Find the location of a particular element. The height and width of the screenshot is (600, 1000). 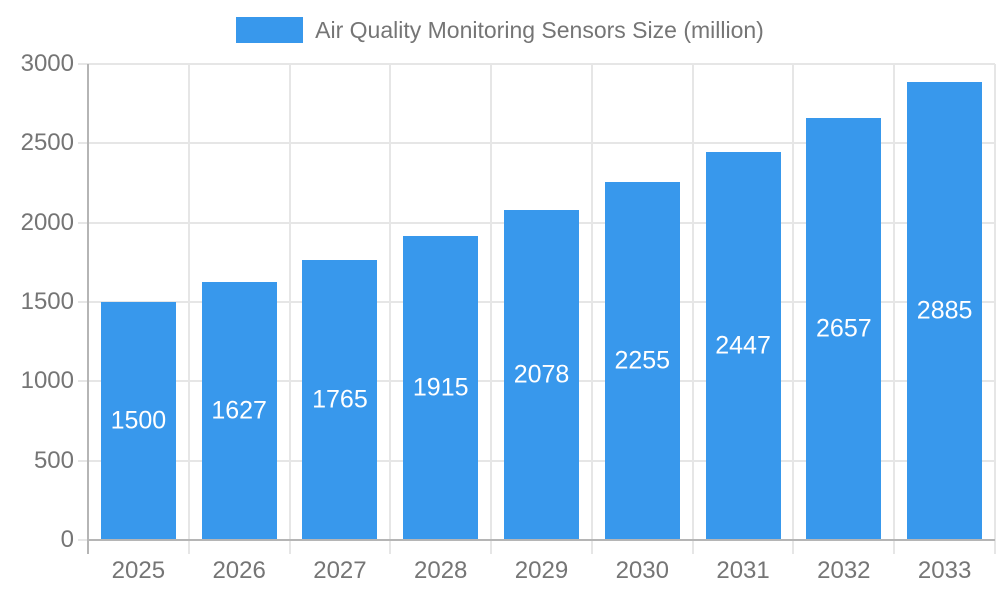

bar-value-label: 2885 is located at coordinates (944, 310).